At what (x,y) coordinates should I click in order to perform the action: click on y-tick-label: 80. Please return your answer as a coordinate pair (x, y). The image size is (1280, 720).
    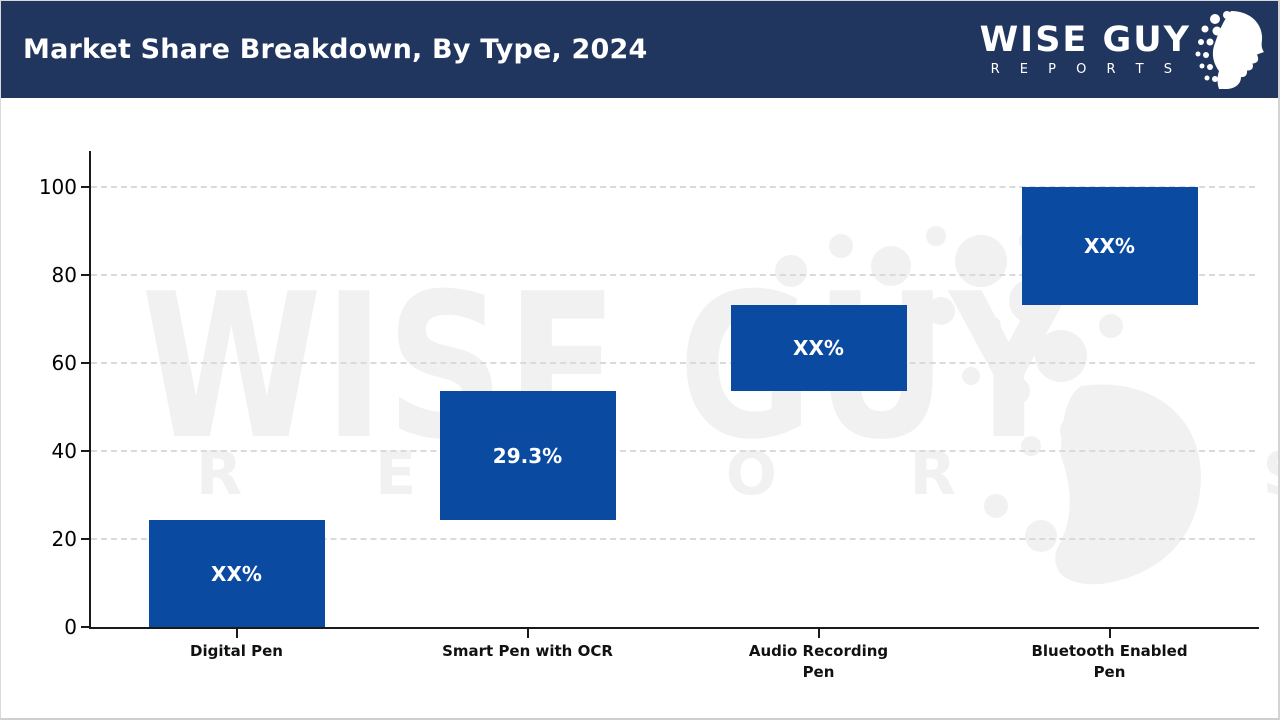
    Looking at the image, I should click on (64, 275).